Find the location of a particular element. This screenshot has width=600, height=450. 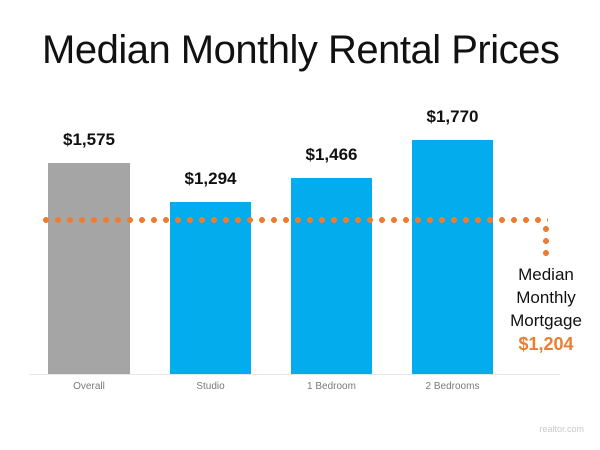

category-label-overall: Overall is located at coordinates (89, 386).